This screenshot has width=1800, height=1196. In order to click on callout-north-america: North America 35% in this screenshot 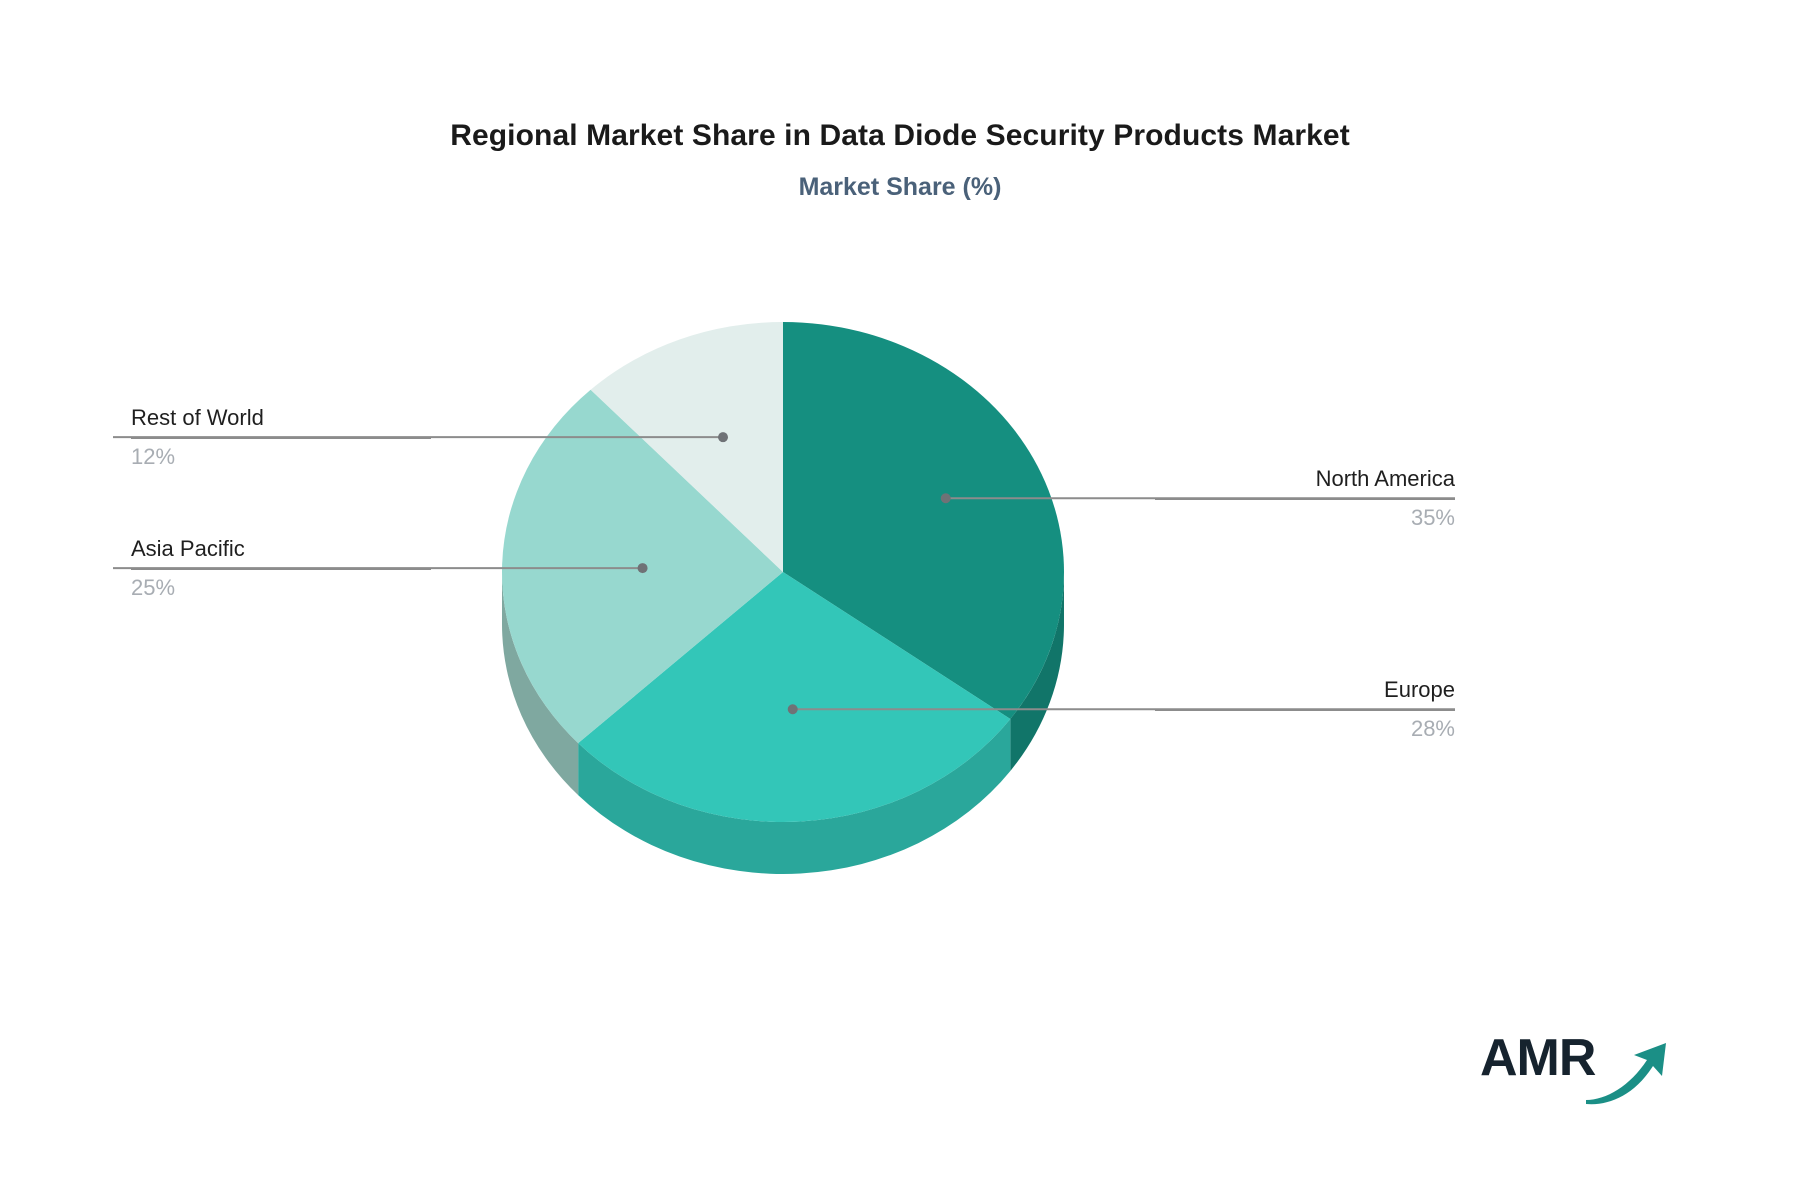, I will do `click(1305, 498)`.